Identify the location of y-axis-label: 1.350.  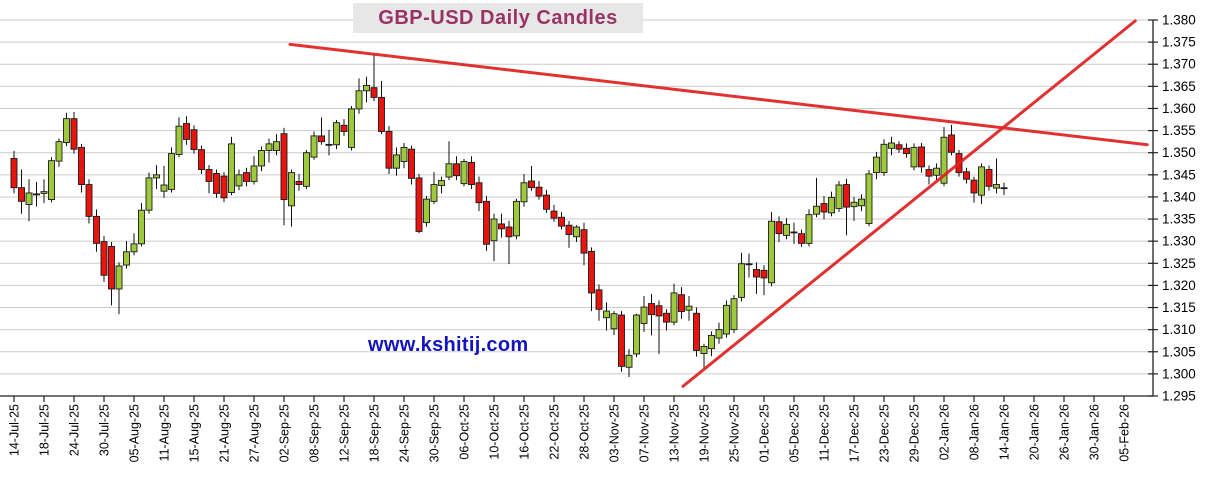
(1179, 152).